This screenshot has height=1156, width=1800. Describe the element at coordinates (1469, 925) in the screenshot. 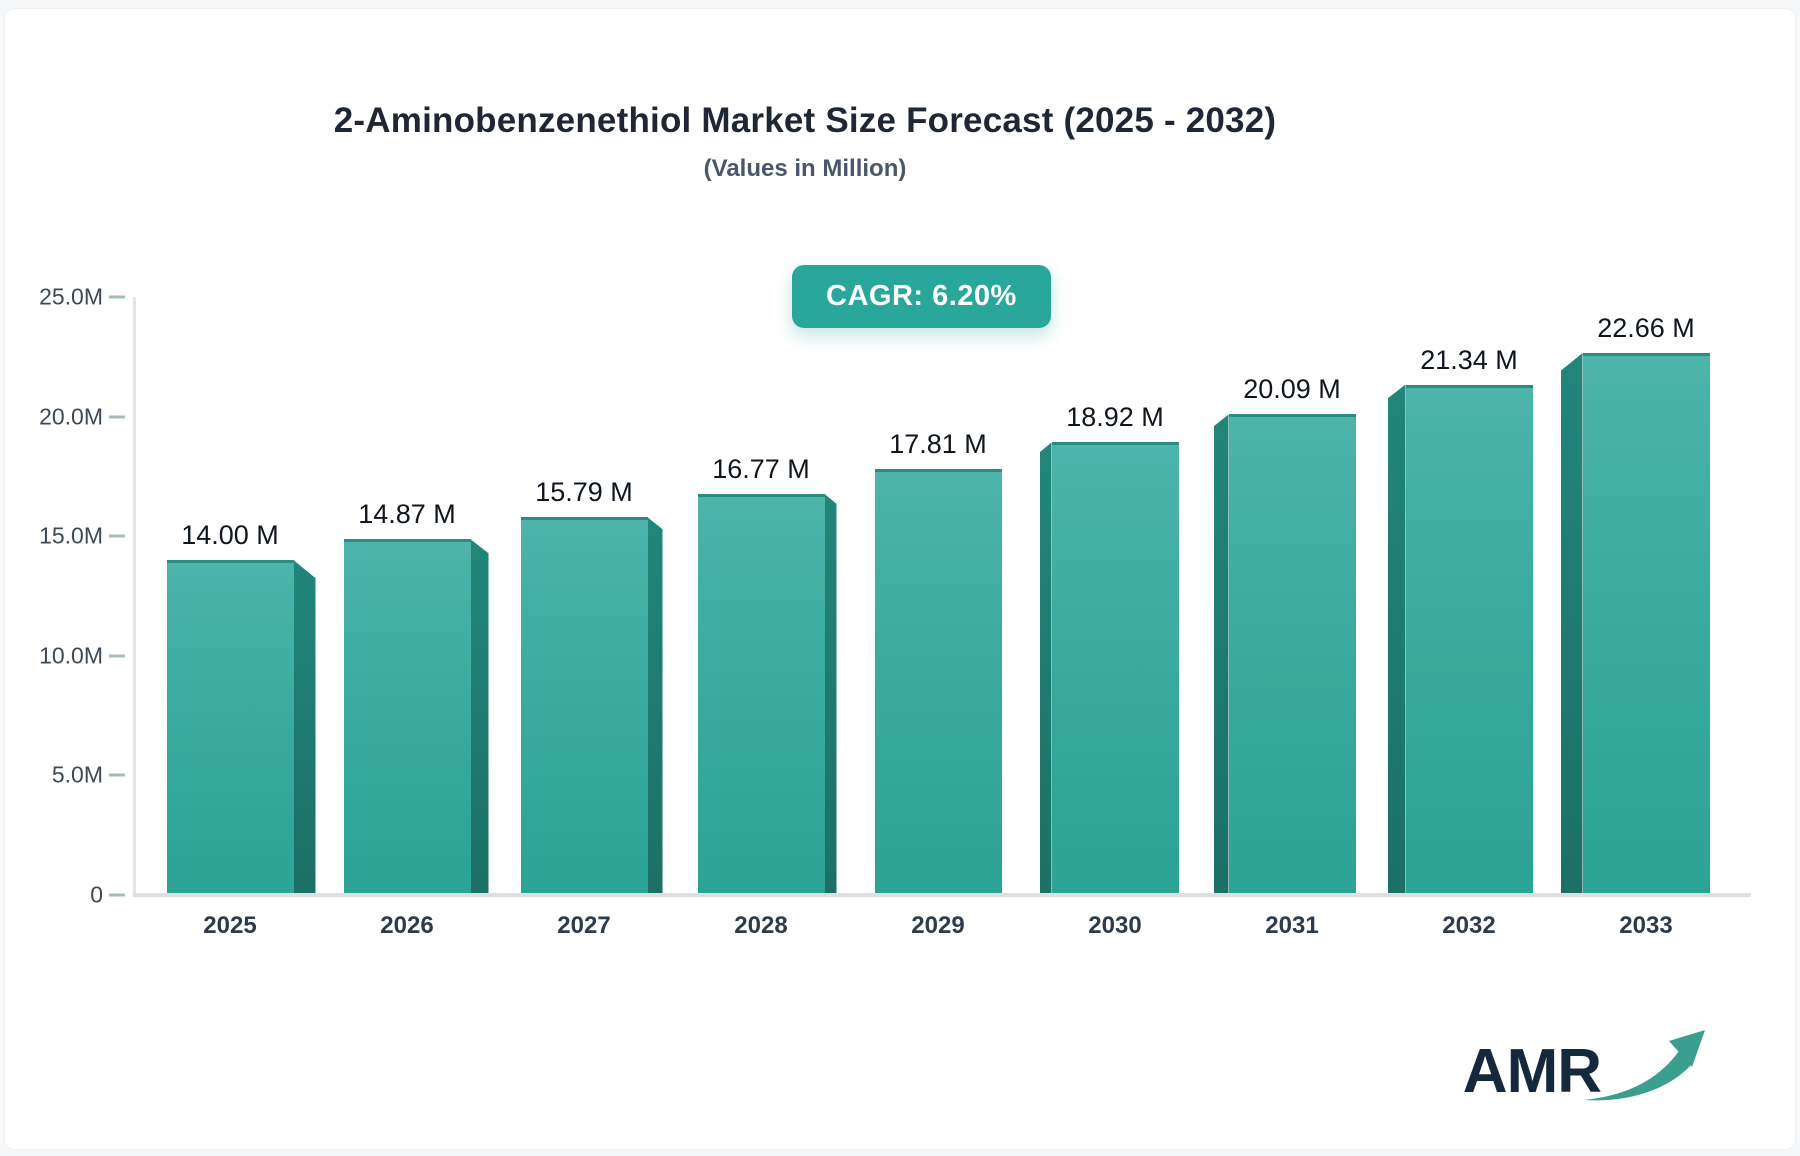

I see `x-tick-label: 2032` at that location.